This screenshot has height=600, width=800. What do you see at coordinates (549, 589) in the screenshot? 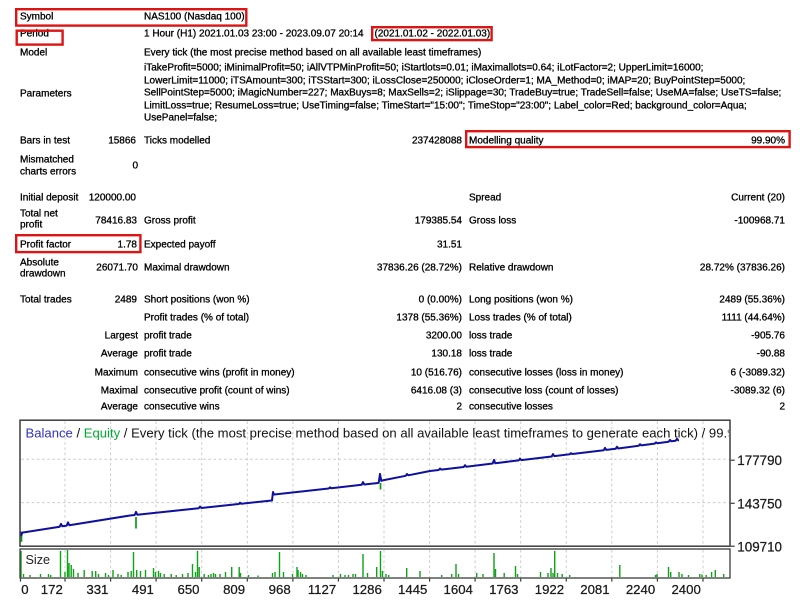
I see `svg-text: 1922` at bounding box center [549, 589].